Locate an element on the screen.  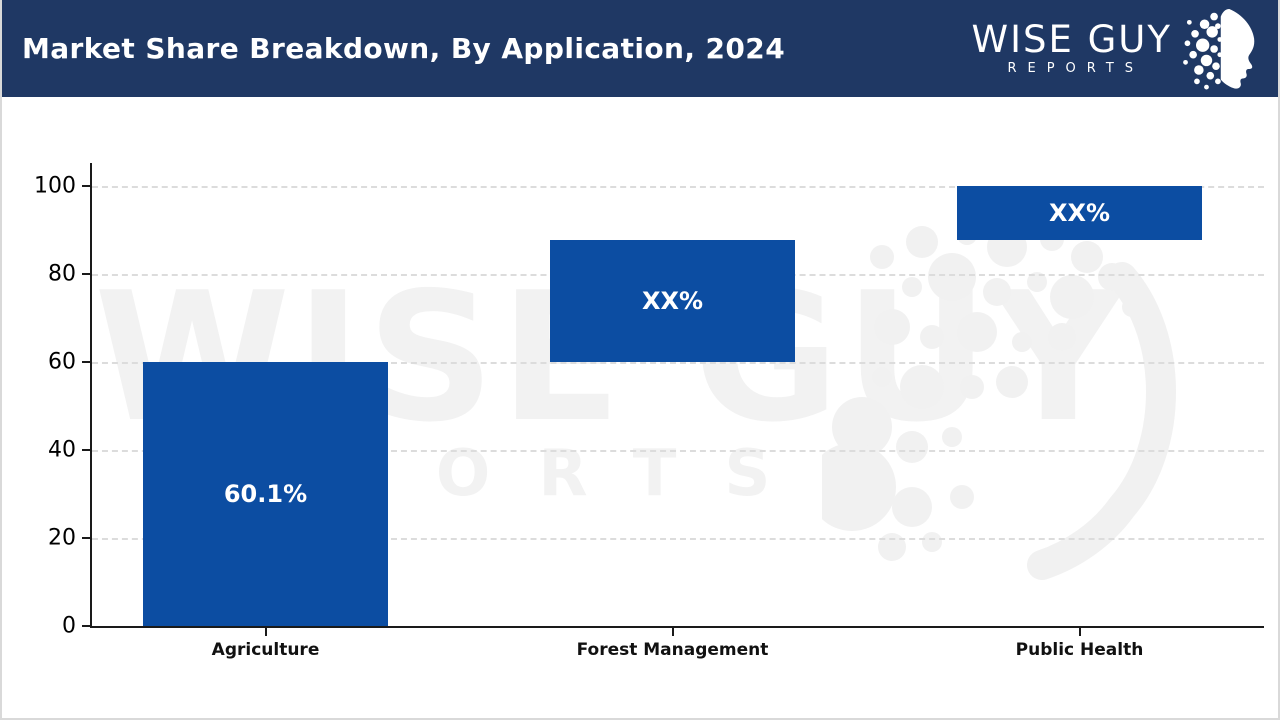
y-tick-label: 80 is located at coordinates (62, 274).